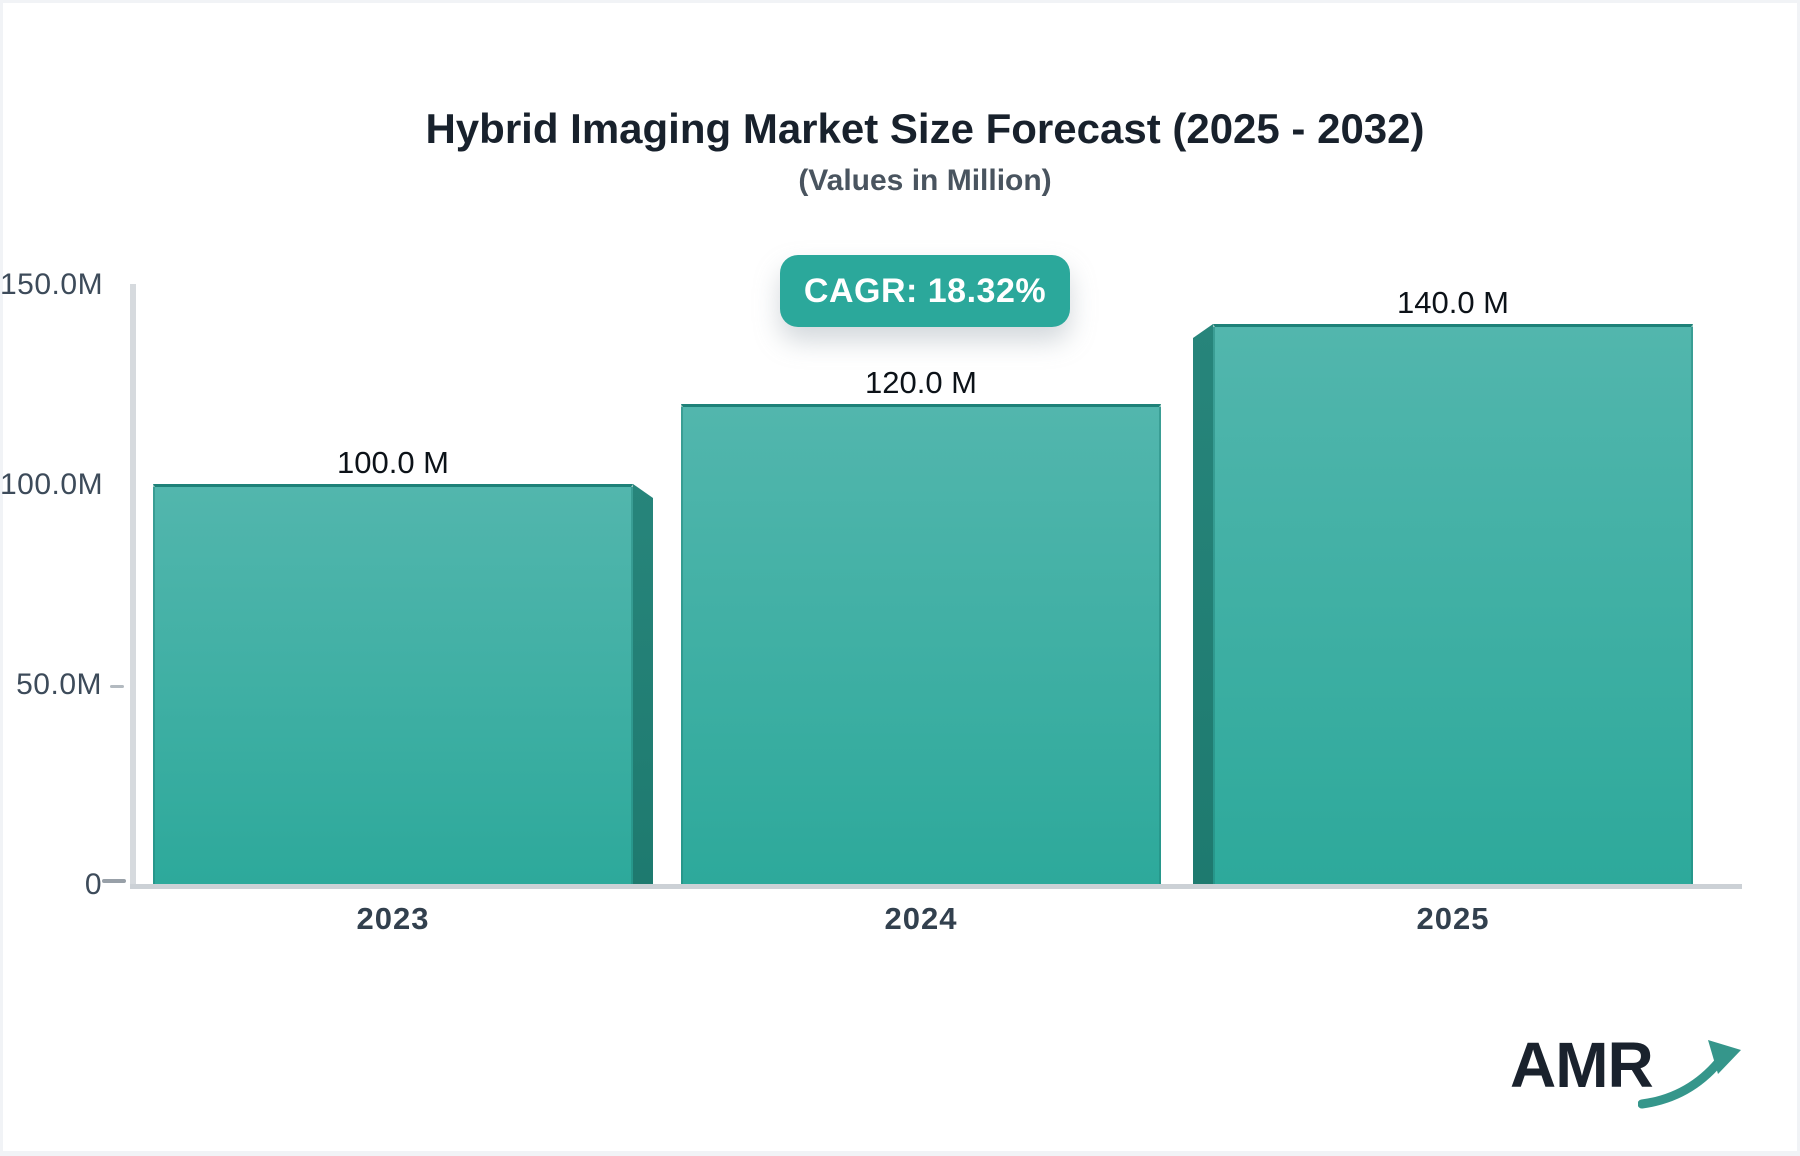 The height and width of the screenshot is (1156, 1800). Describe the element at coordinates (393, 918) in the screenshot. I see `x-axis-label: 2023` at that location.